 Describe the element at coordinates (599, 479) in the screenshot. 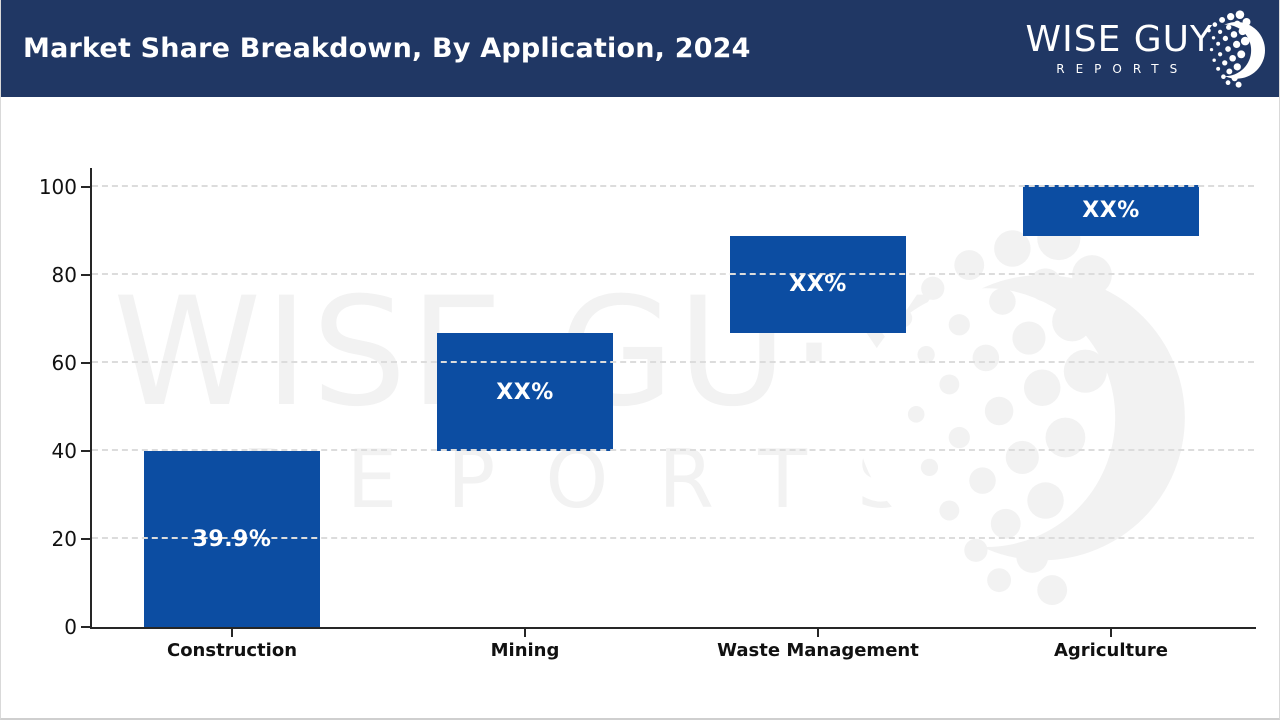

I see `watermark-subtitle: REPORTS` at that location.